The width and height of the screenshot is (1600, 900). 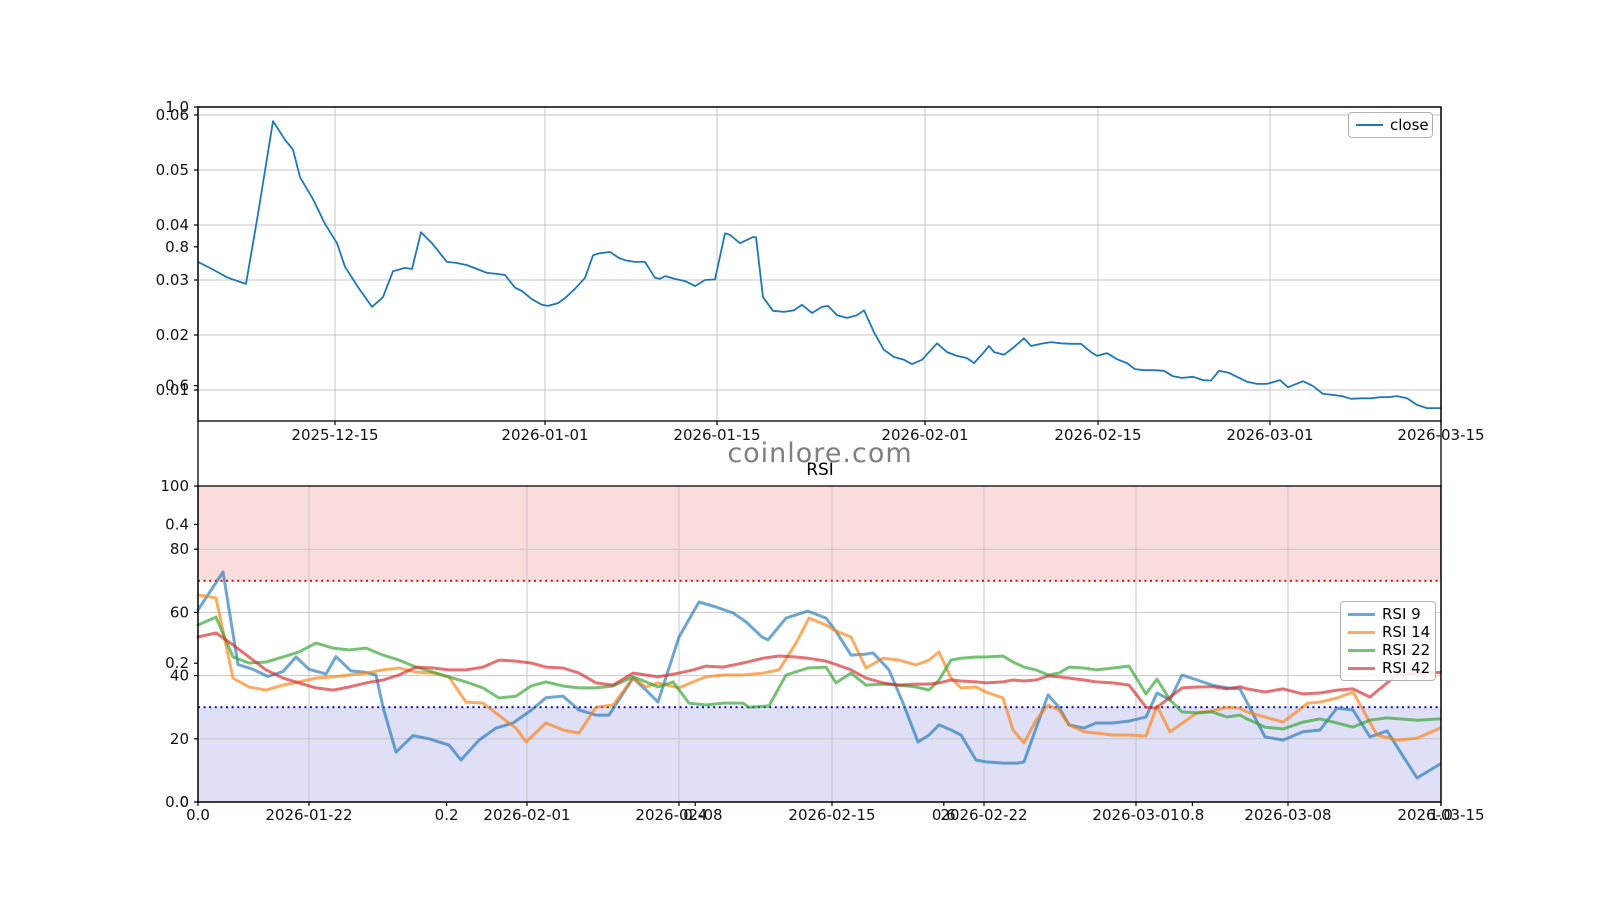 What do you see at coordinates (819, 754) in the screenshot?
I see `oversold-band` at bounding box center [819, 754].